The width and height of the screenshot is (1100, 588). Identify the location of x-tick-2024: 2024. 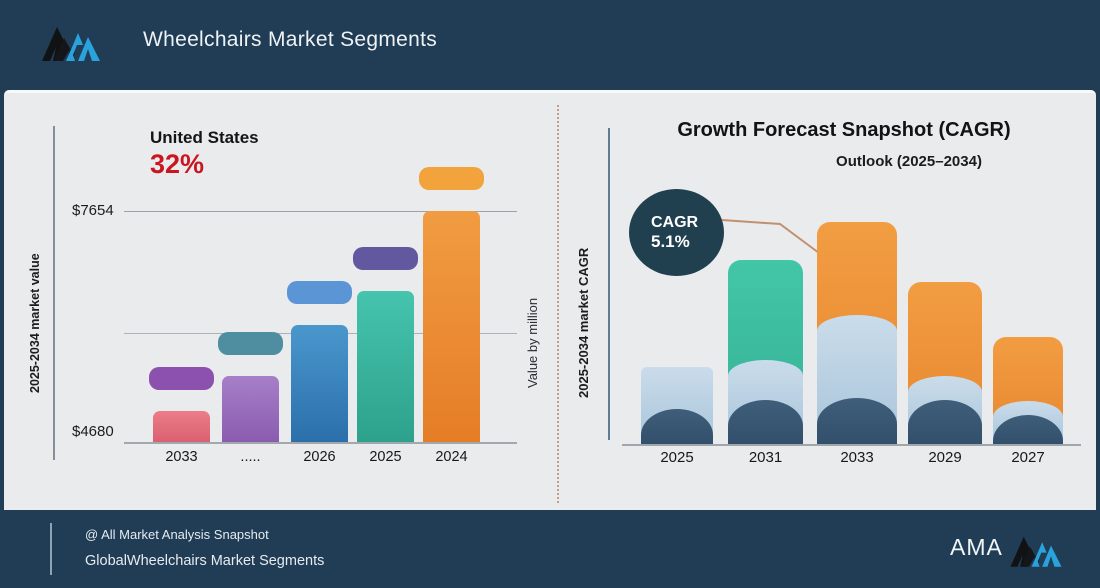
(451, 457).